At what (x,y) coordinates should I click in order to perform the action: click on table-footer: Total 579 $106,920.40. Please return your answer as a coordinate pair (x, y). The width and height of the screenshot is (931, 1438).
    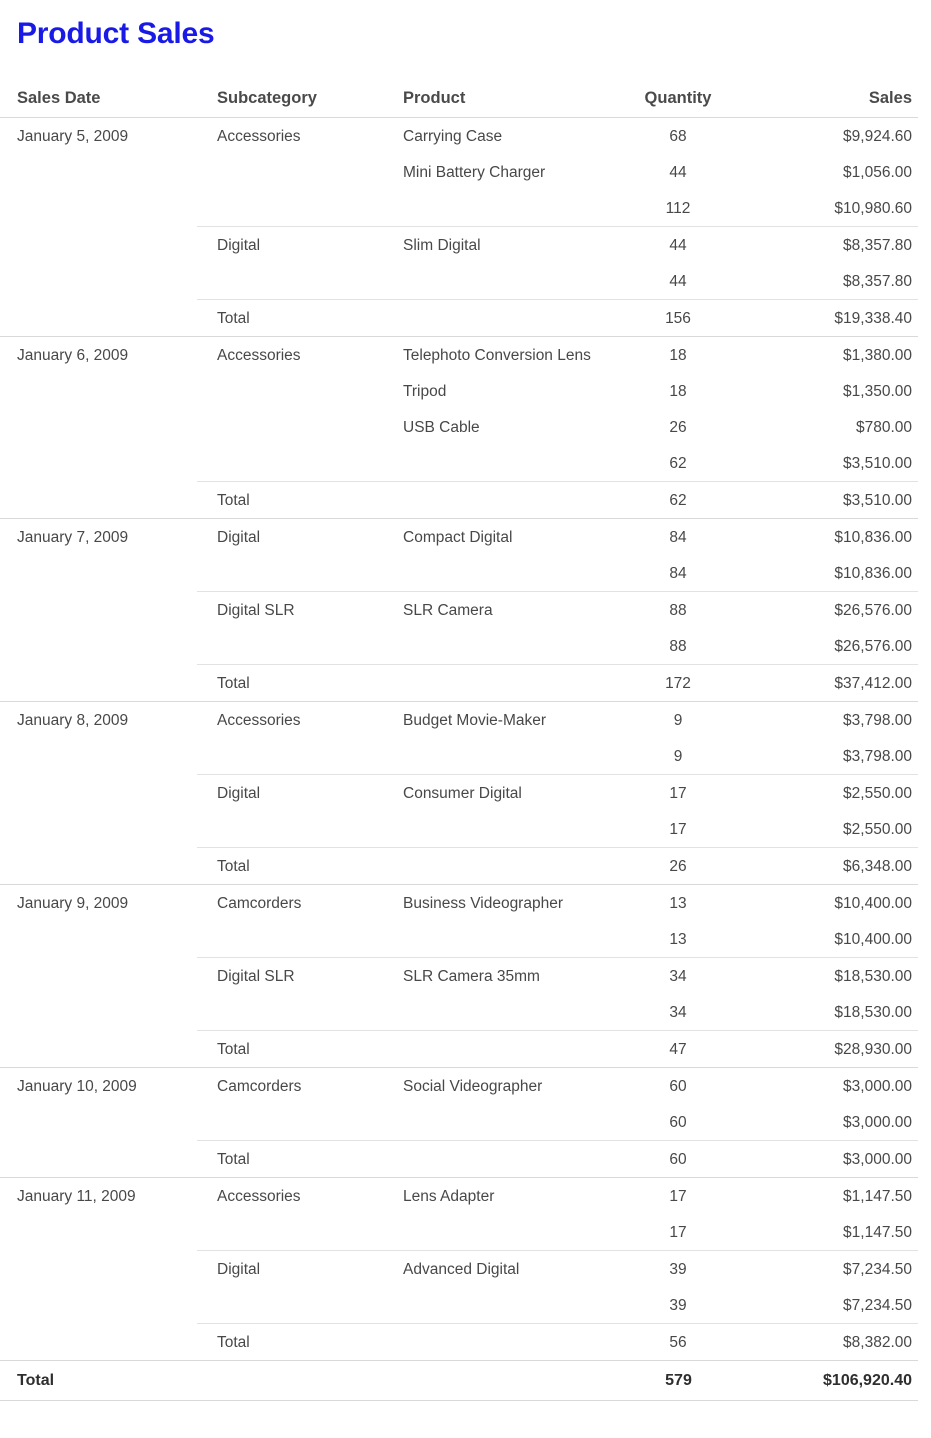
    Looking at the image, I should click on (459, 1380).